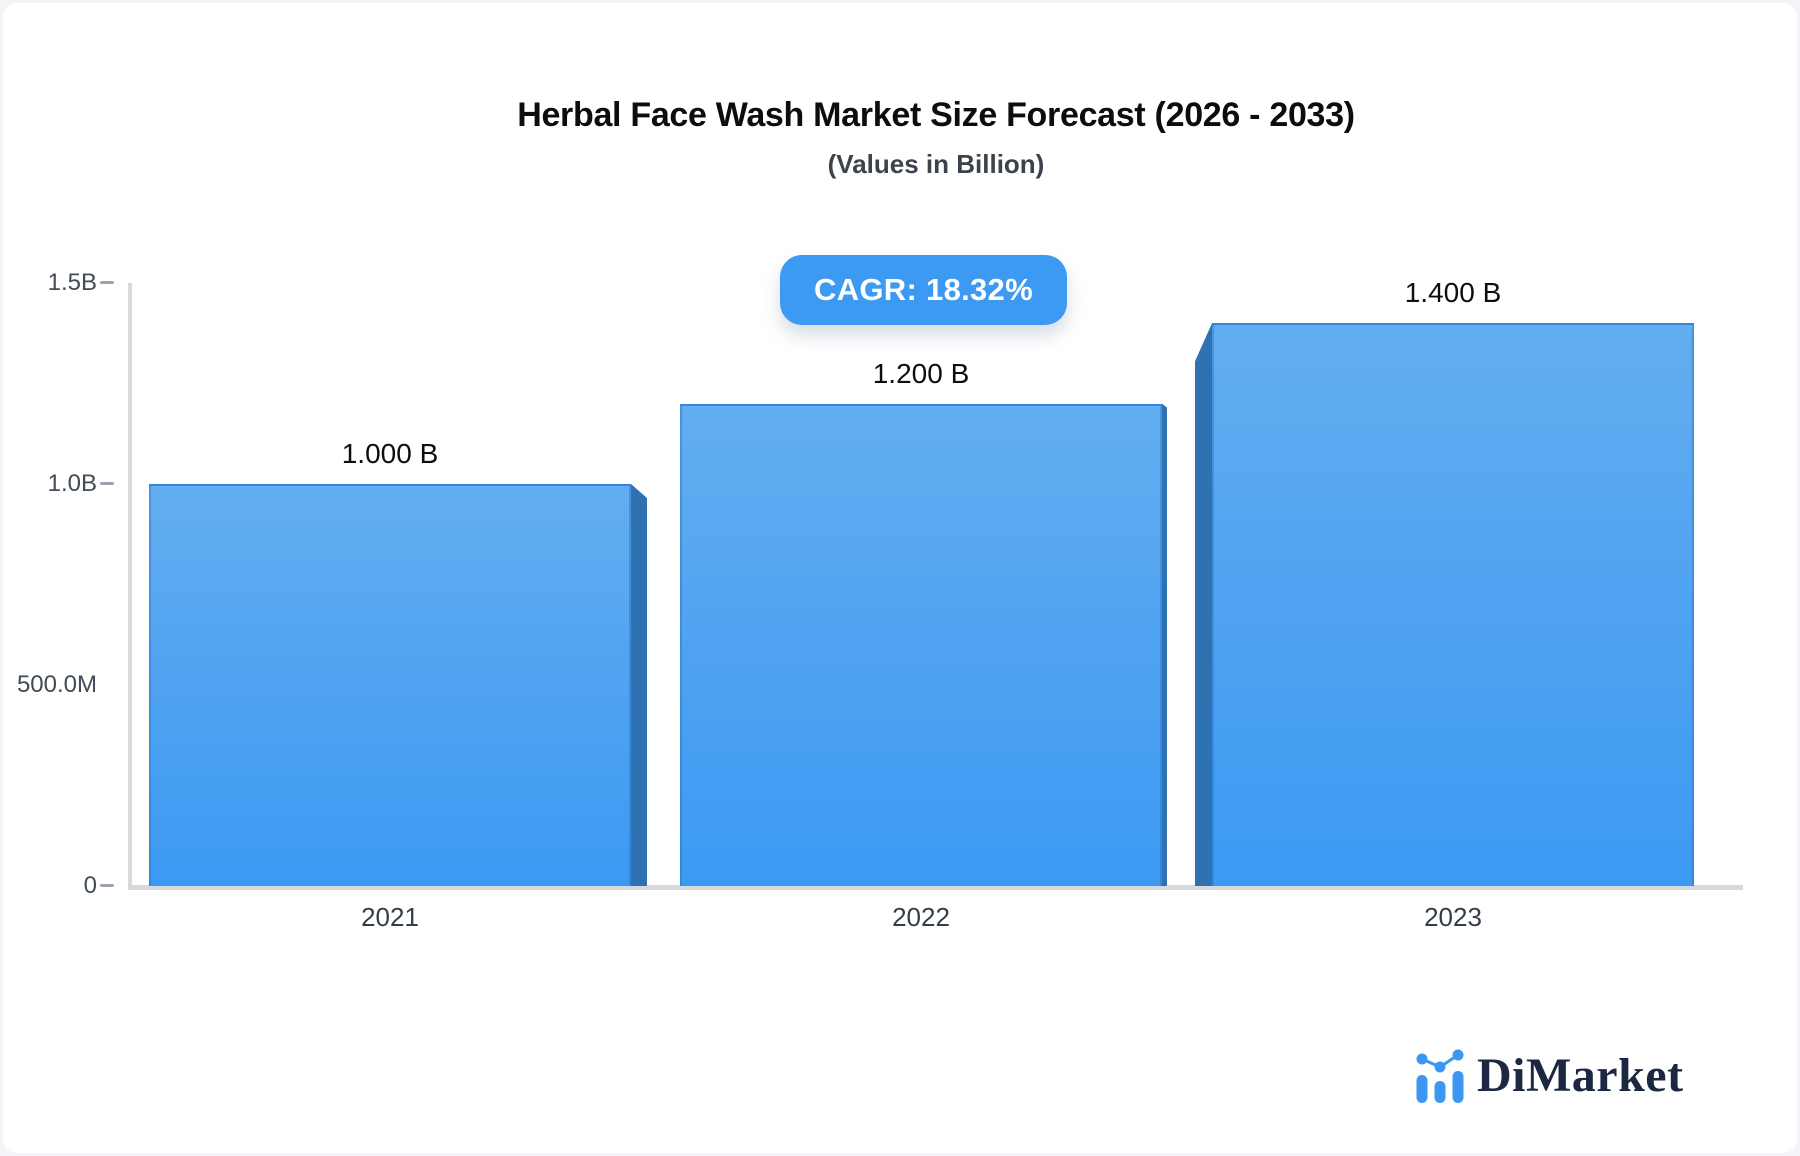 The width and height of the screenshot is (1800, 1156). What do you see at coordinates (130, 586) in the screenshot?
I see `y-axis-line` at bounding box center [130, 586].